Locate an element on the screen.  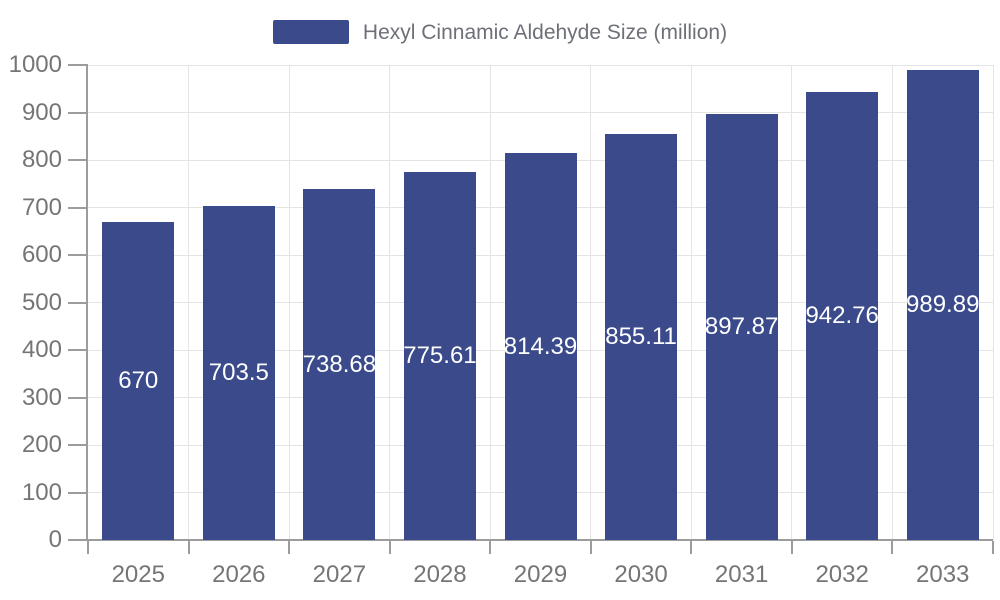
bar-value-label: 942.76 is located at coordinates (842, 316).